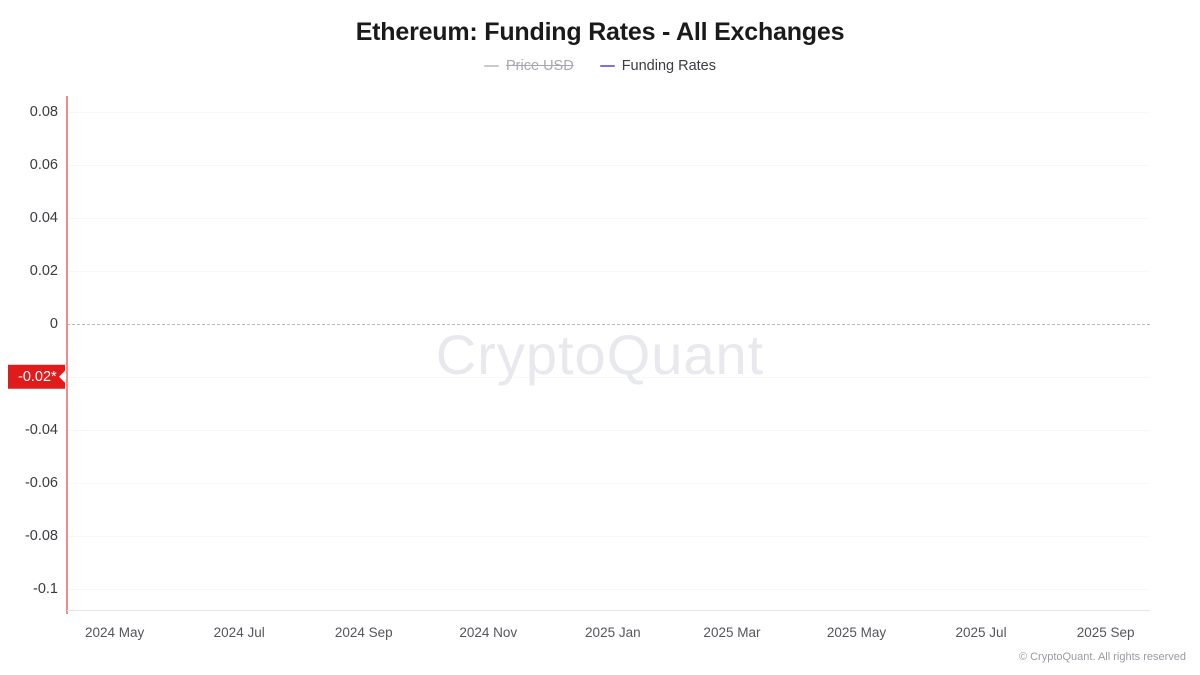 The image size is (1200, 675). What do you see at coordinates (668, 66) in the screenshot?
I see `legend-label-funding-rates: Funding Rates` at bounding box center [668, 66].